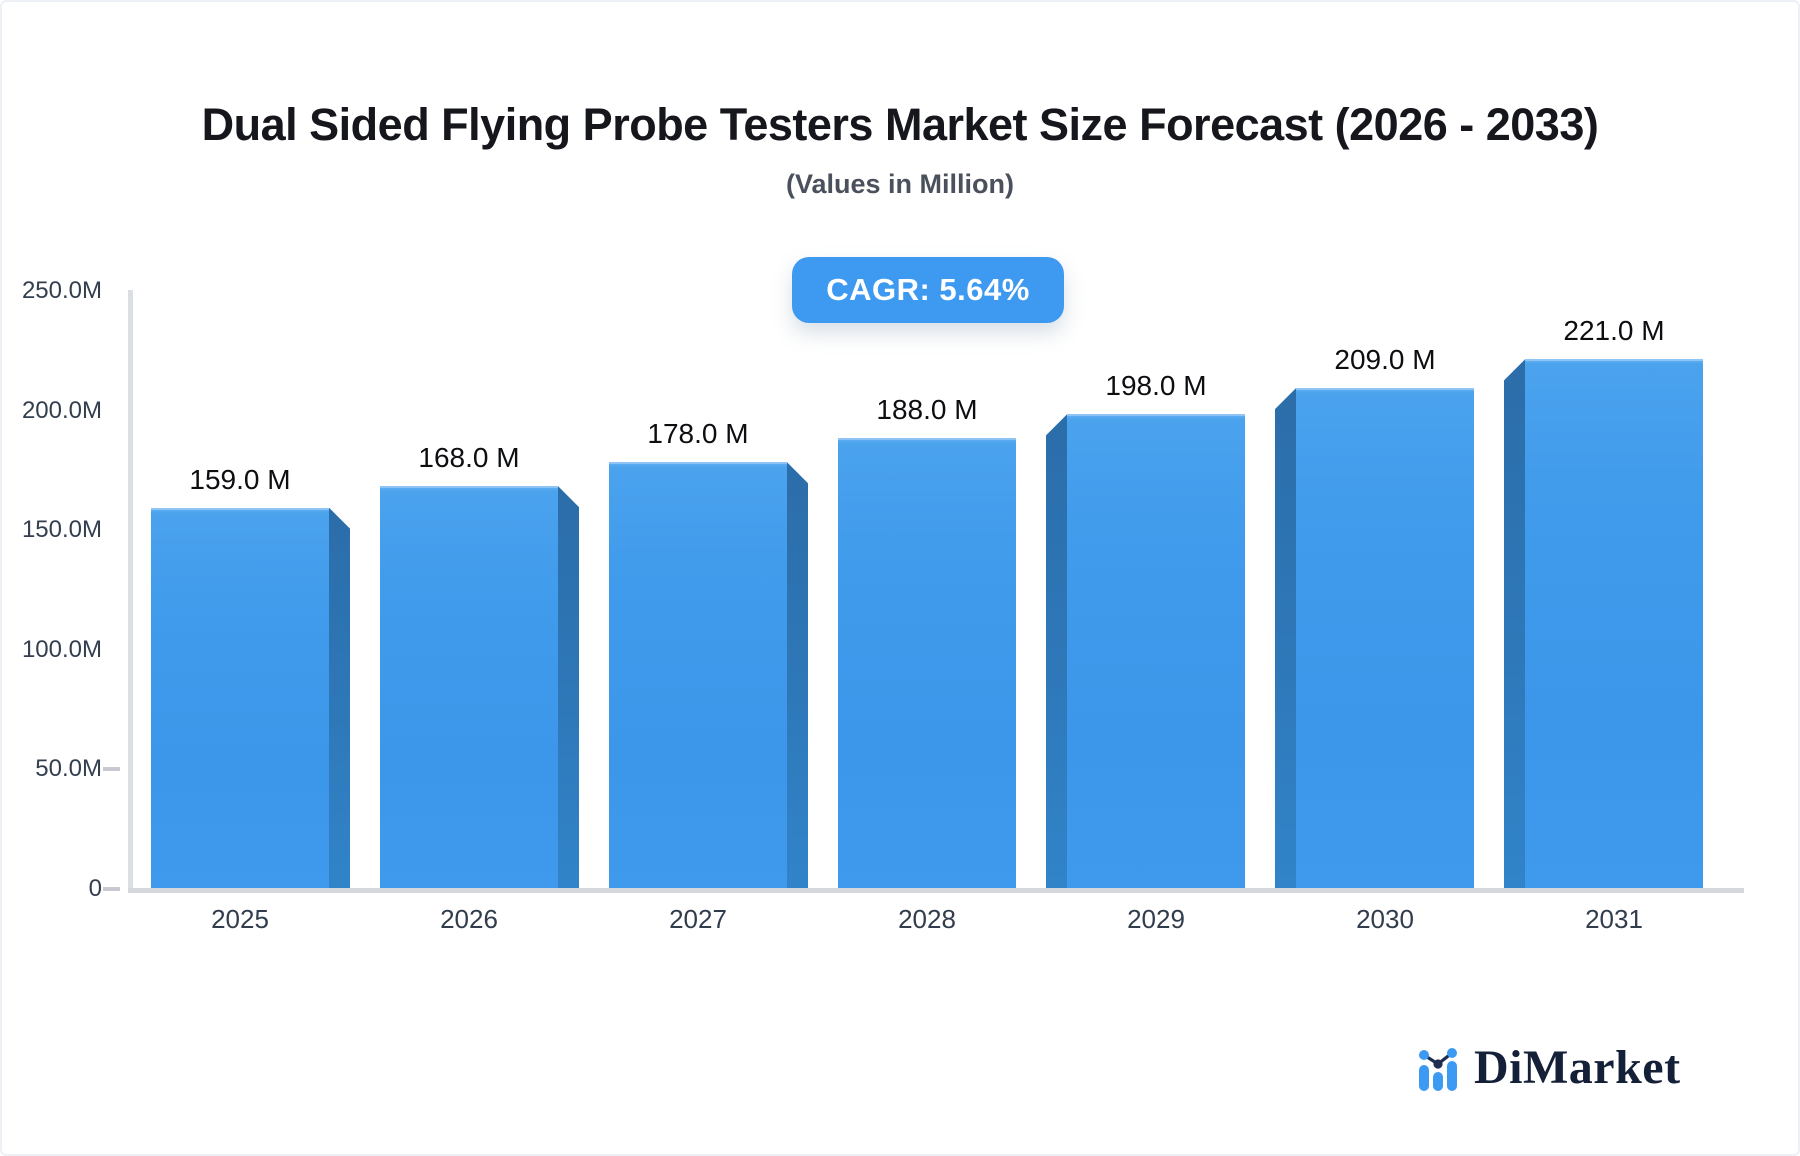 Image resolution: width=1800 pixels, height=1156 pixels. Describe the element at coordinates (1614, 331) in the screenshot. I see `bar-value-label: 221.0 M` at that location.